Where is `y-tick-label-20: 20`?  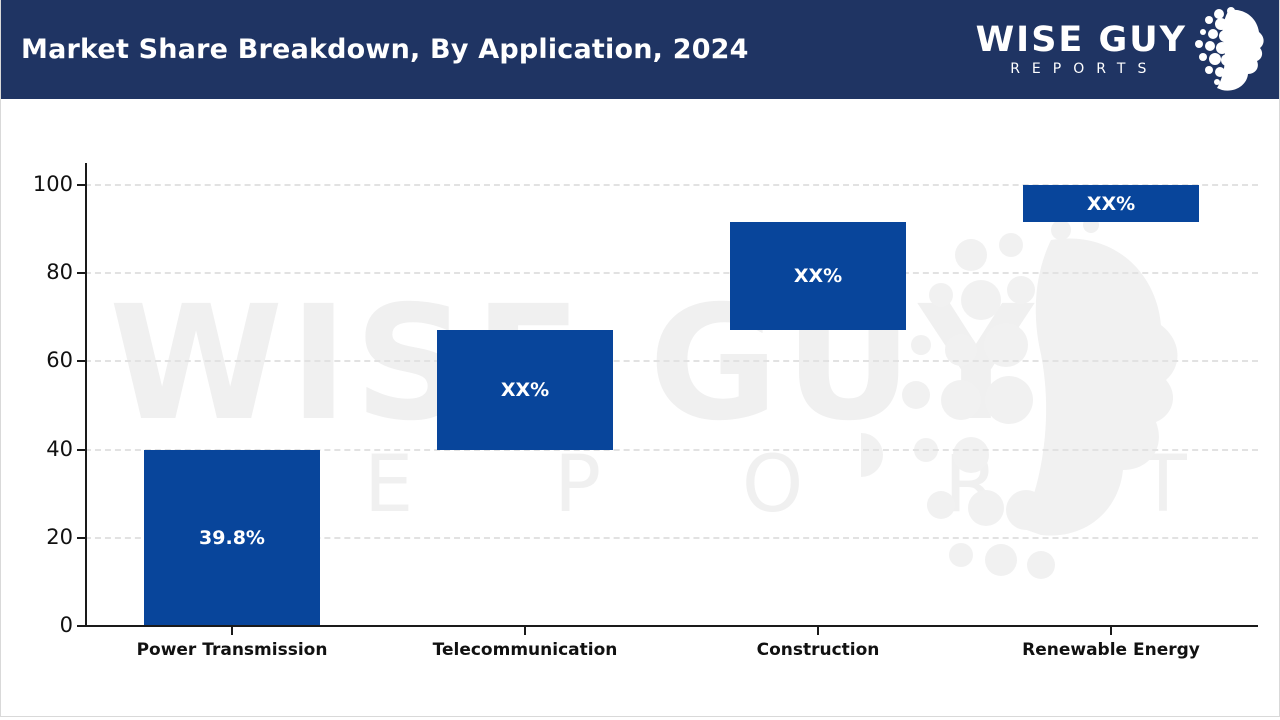 y-tick-label-20: 20 is located at coordinates (59, 536).